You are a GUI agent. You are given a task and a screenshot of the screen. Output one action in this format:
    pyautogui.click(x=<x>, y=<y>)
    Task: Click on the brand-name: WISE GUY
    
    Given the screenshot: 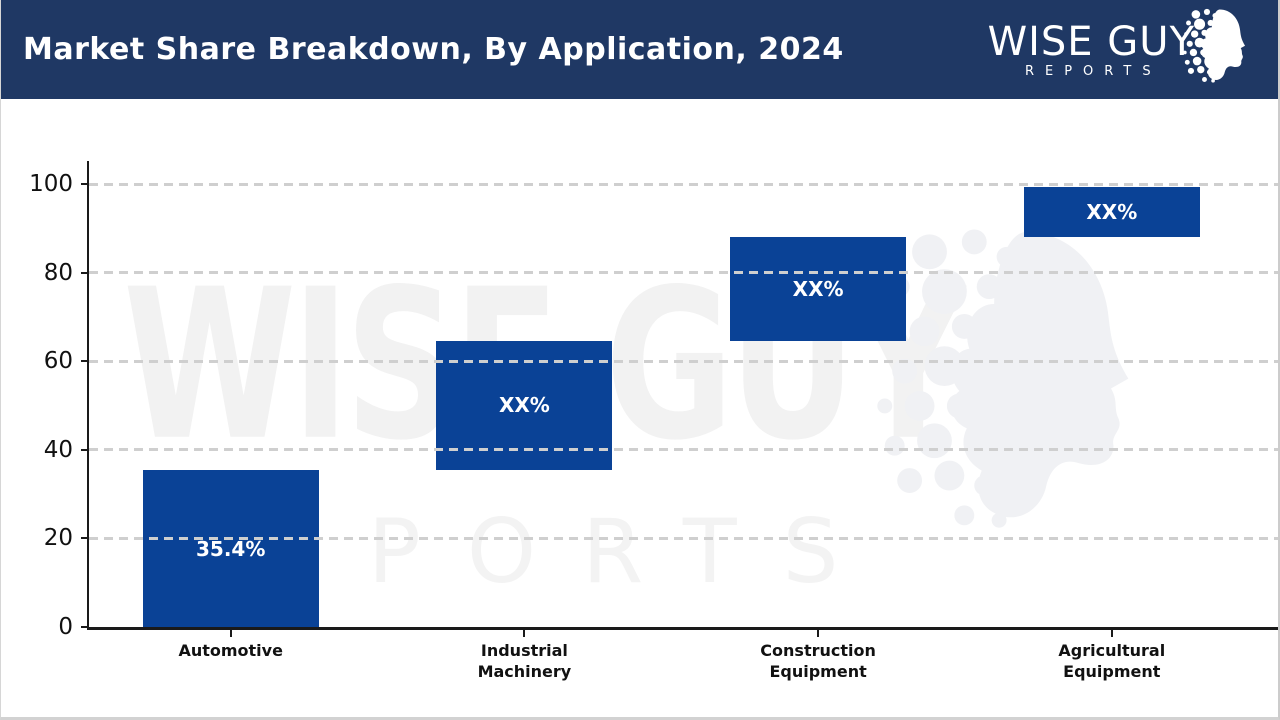 What is the action you would take?
    pyautogui.click(x=1091, y=41)
    